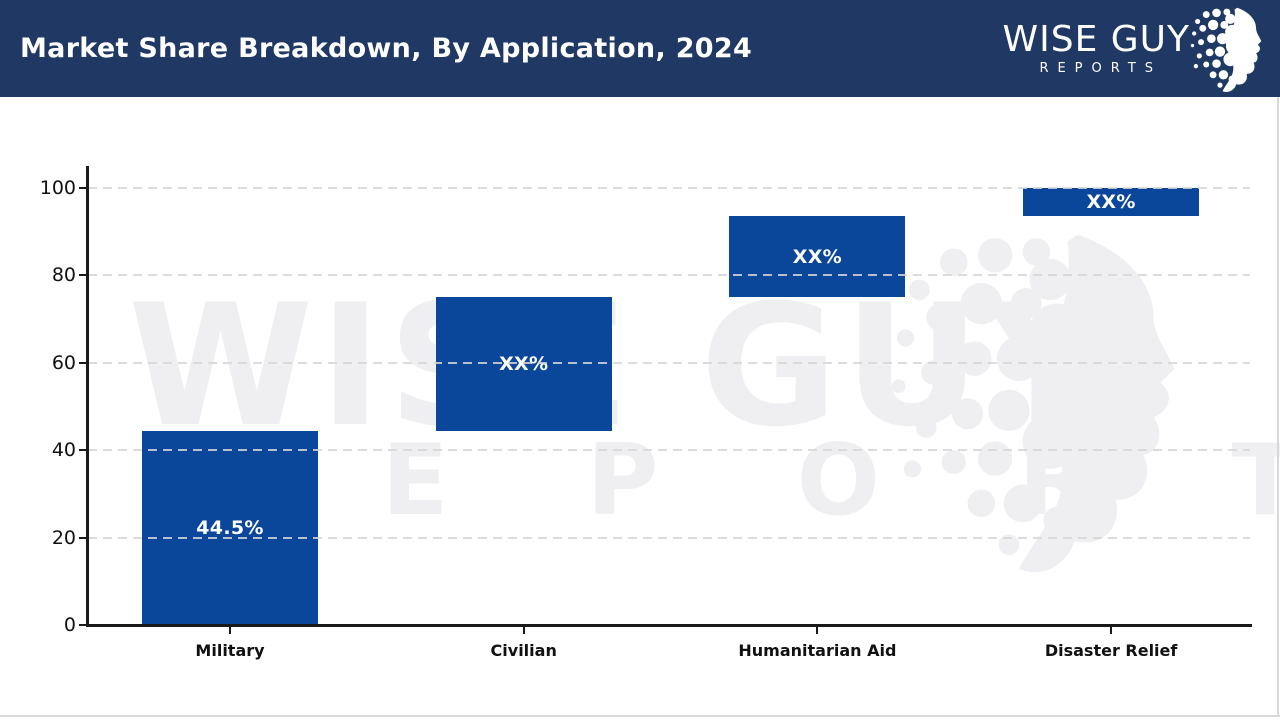  I want to click on bar-military: 44.5%, so click(230, 527).